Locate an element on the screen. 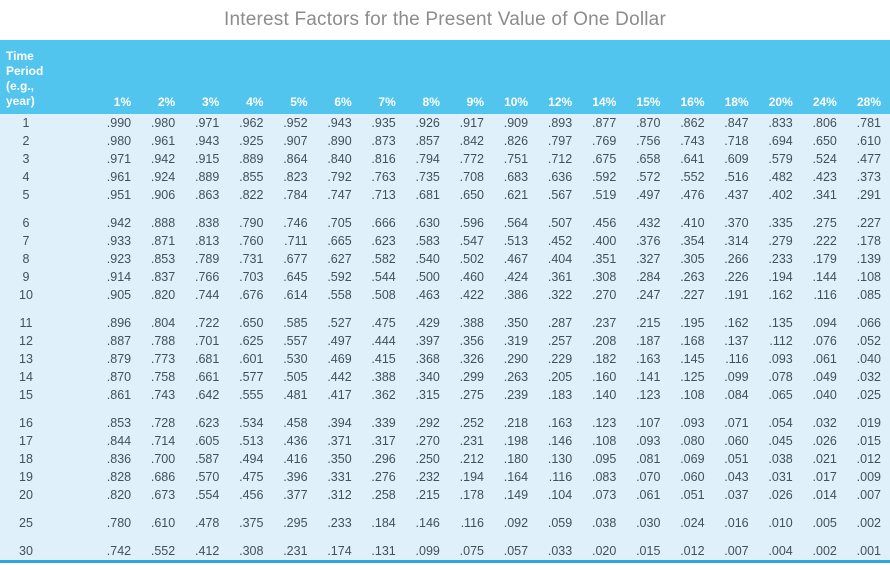  period-cell: 17 is located at coordinates (48, 441).